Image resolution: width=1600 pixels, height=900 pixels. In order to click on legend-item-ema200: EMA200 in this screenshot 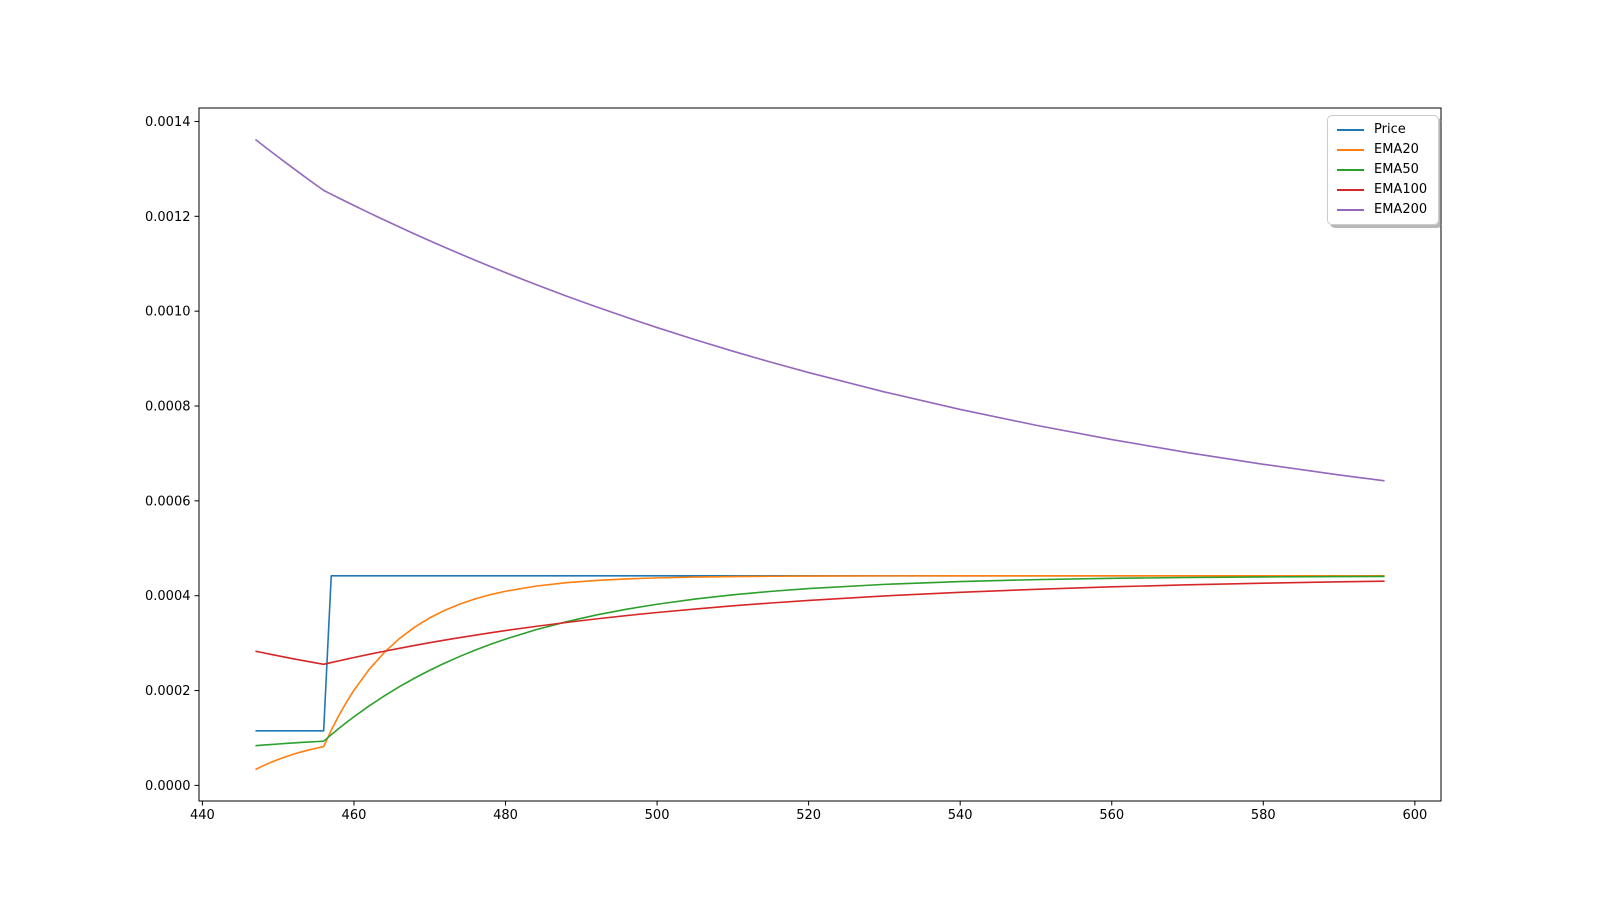, I will do `click(1383, 210)`.